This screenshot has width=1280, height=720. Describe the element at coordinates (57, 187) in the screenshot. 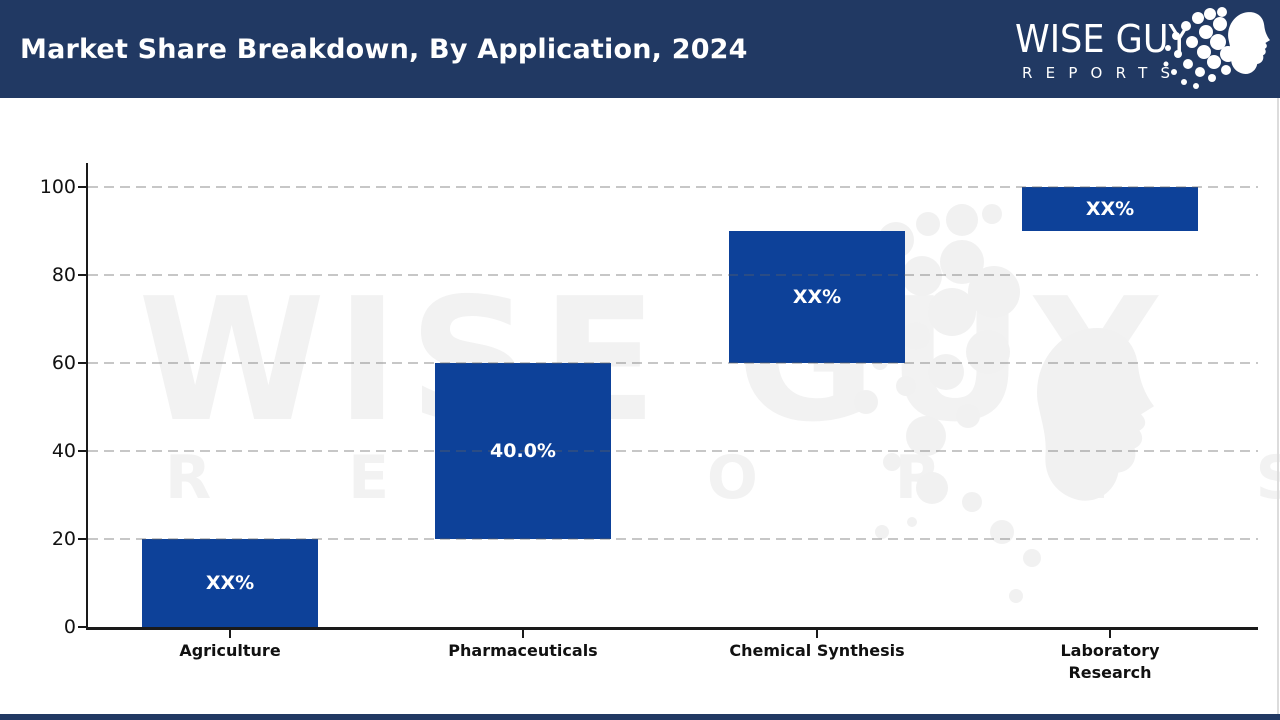

I see `y-tick-label: 100` at that location.